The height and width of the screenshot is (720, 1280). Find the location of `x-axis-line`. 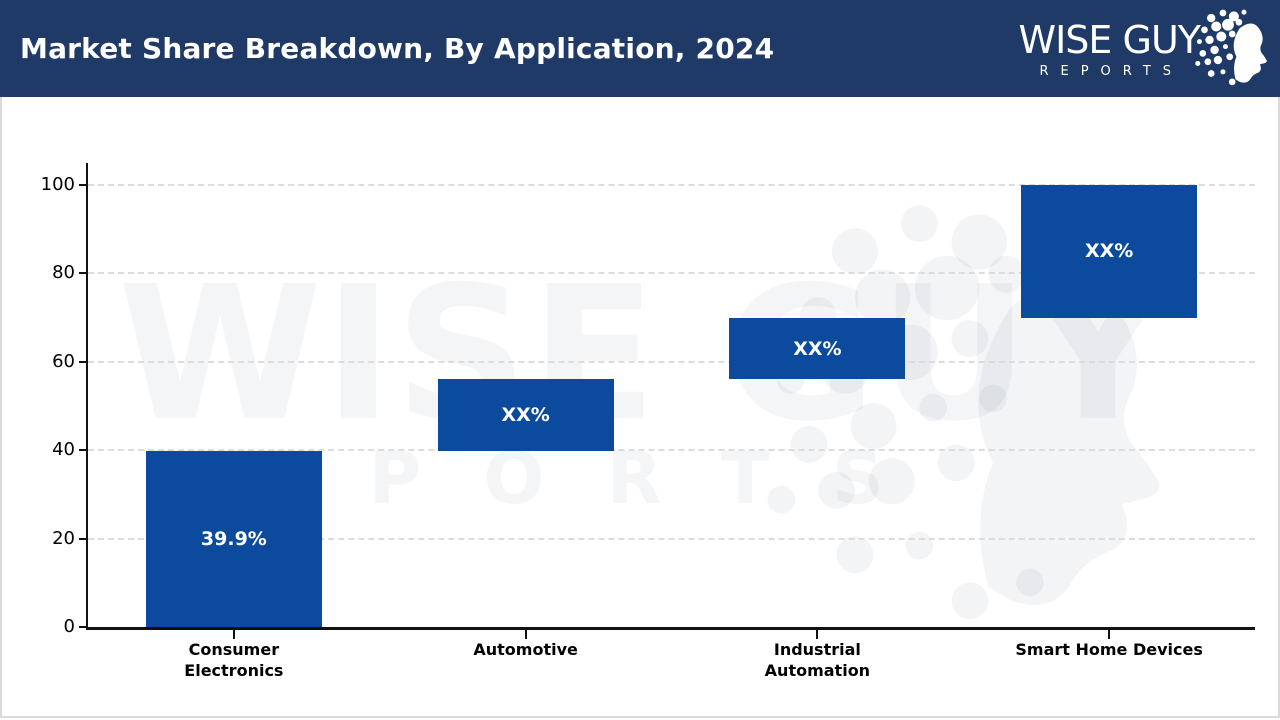

x-axis-line is located at coordinates (670, 628).